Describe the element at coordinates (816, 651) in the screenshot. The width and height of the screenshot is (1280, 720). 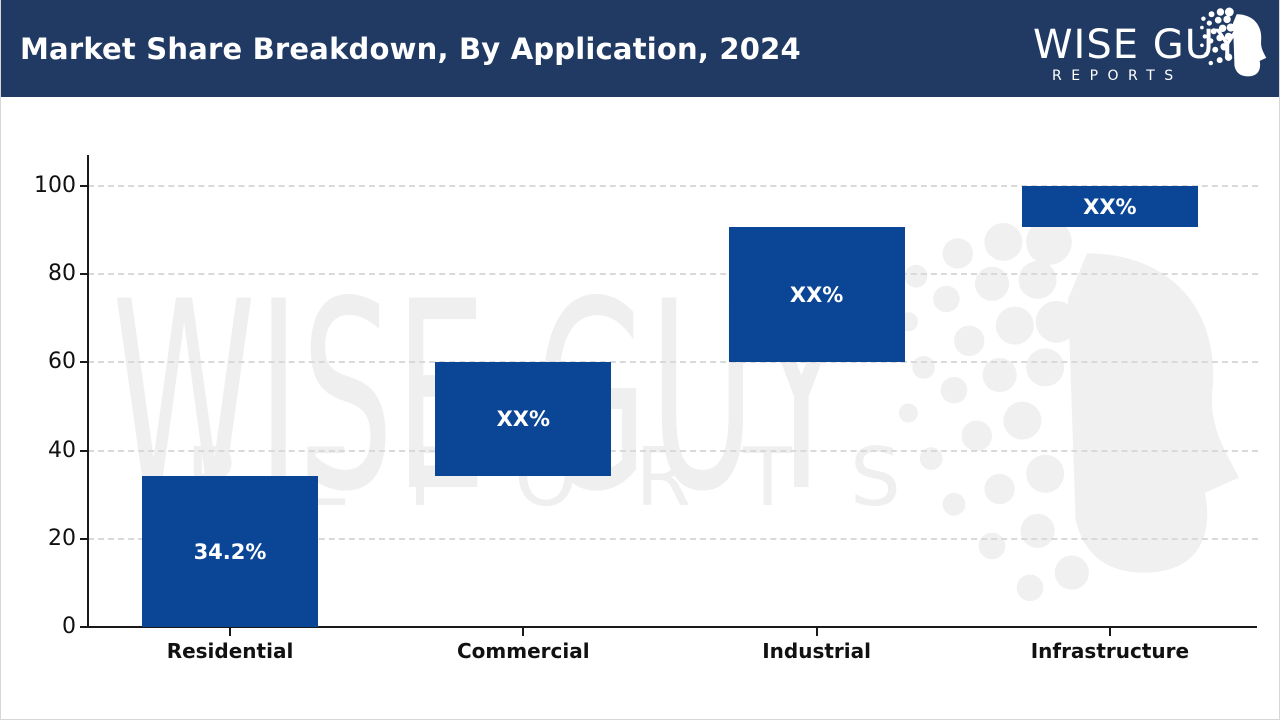
I see `x-category-label-industrial: Industrial` at that location.